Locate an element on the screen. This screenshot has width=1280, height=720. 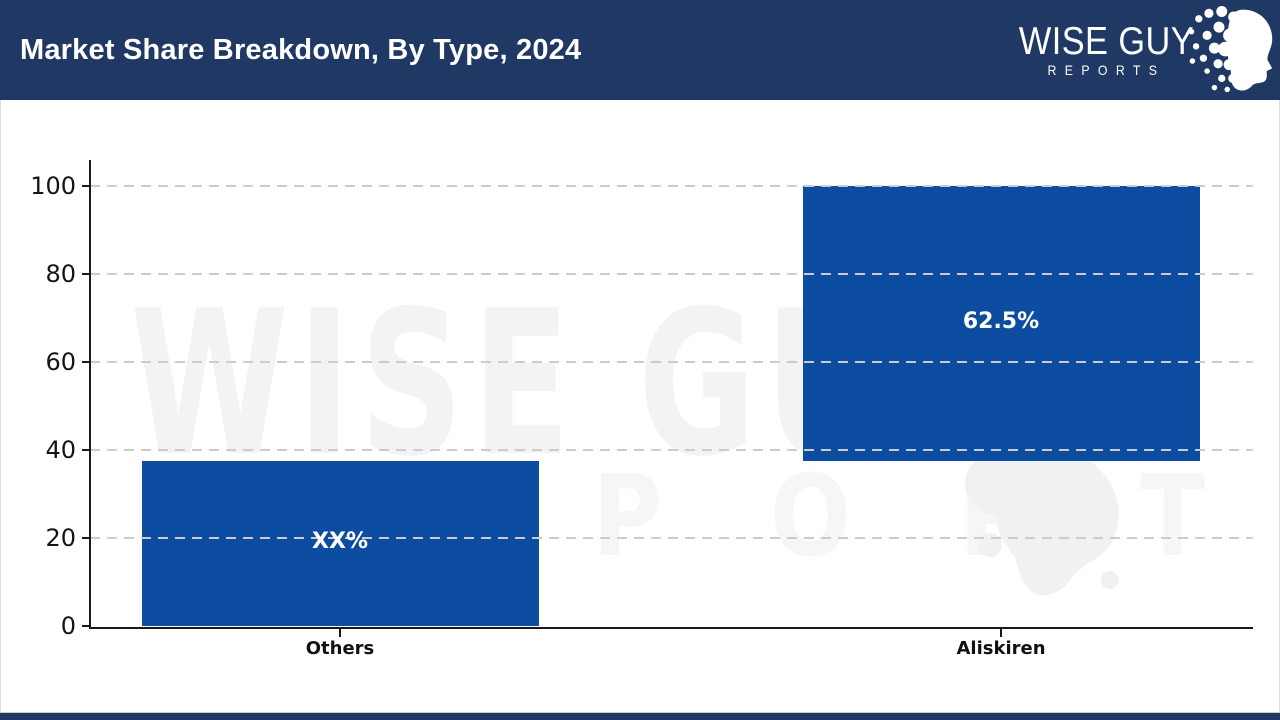
left-border is located at coordinates (0, 406).